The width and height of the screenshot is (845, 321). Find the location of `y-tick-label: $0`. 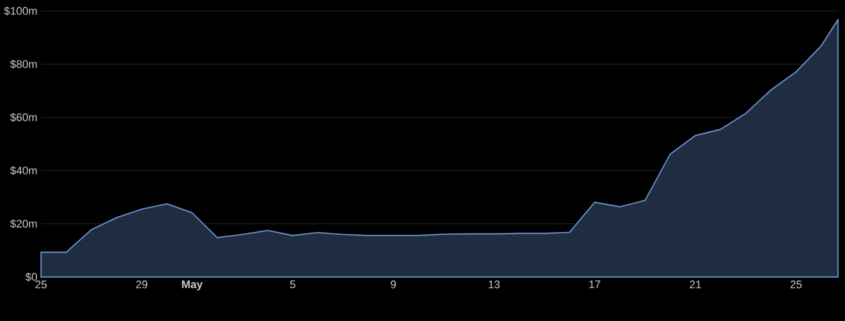

y-tick-label: $0 is located at coordinates (31, 277).